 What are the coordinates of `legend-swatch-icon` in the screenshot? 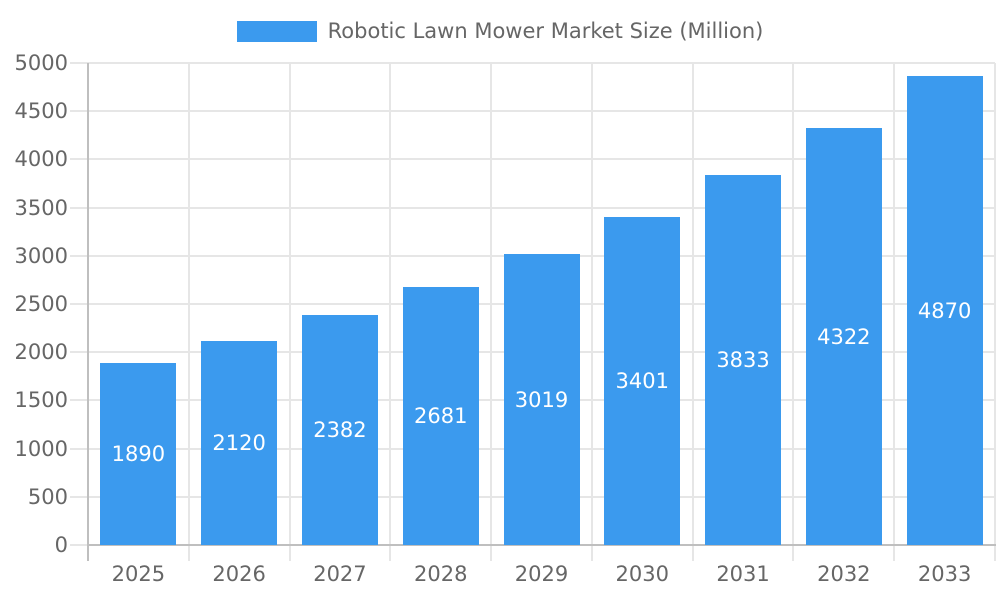 It's located at (276, 31).